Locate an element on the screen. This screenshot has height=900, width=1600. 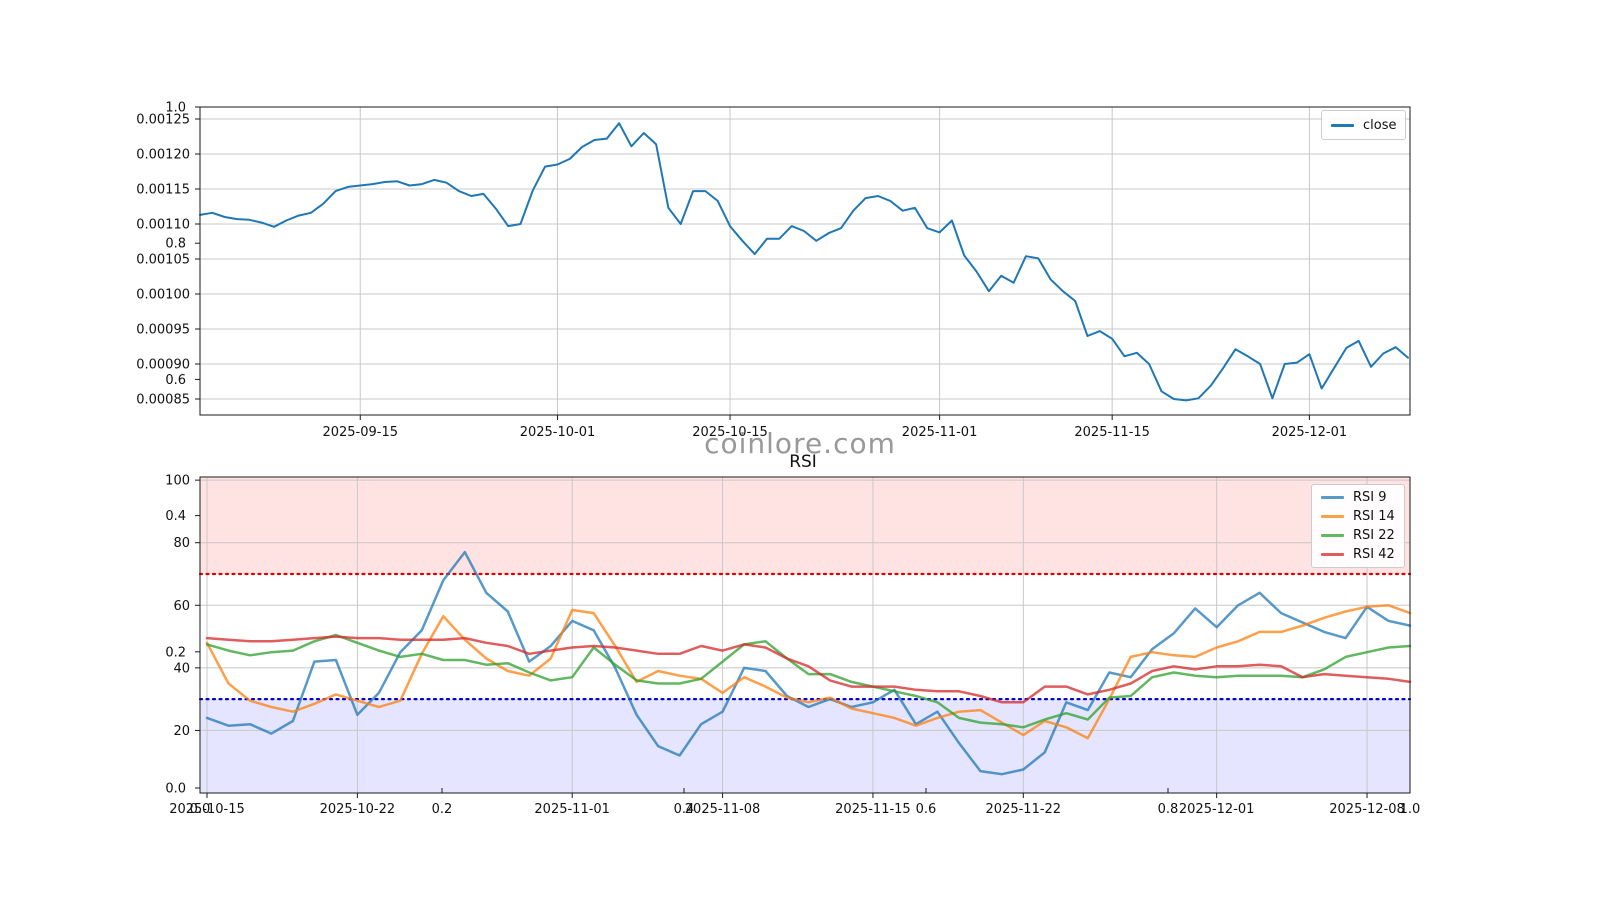
overlay-x-tick-label: 0.6 is located at coordinates (926, 809).